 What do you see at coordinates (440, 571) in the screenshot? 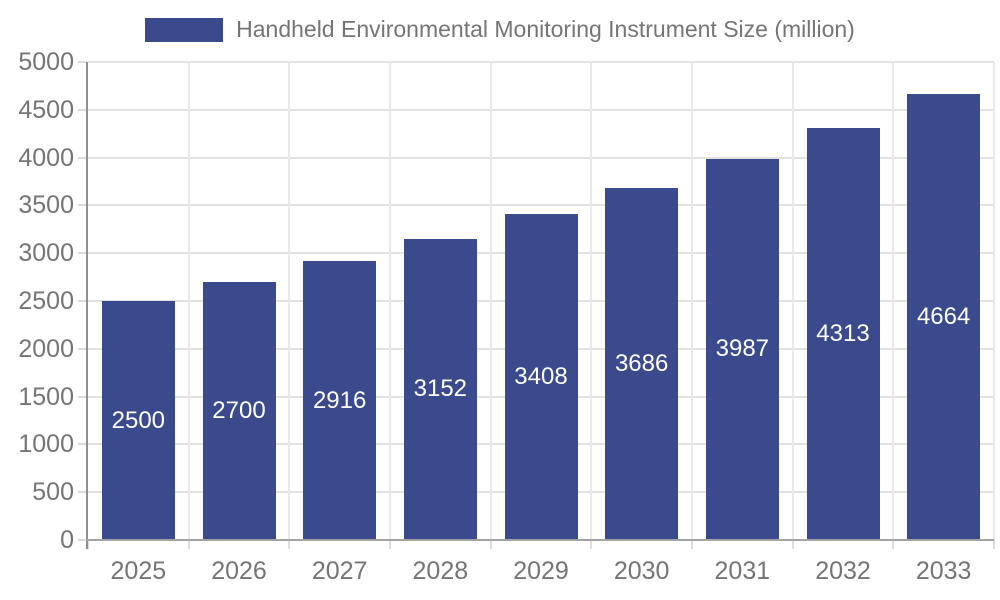
I see `x-tick-label: 2028` at bounding box center [440, 571].